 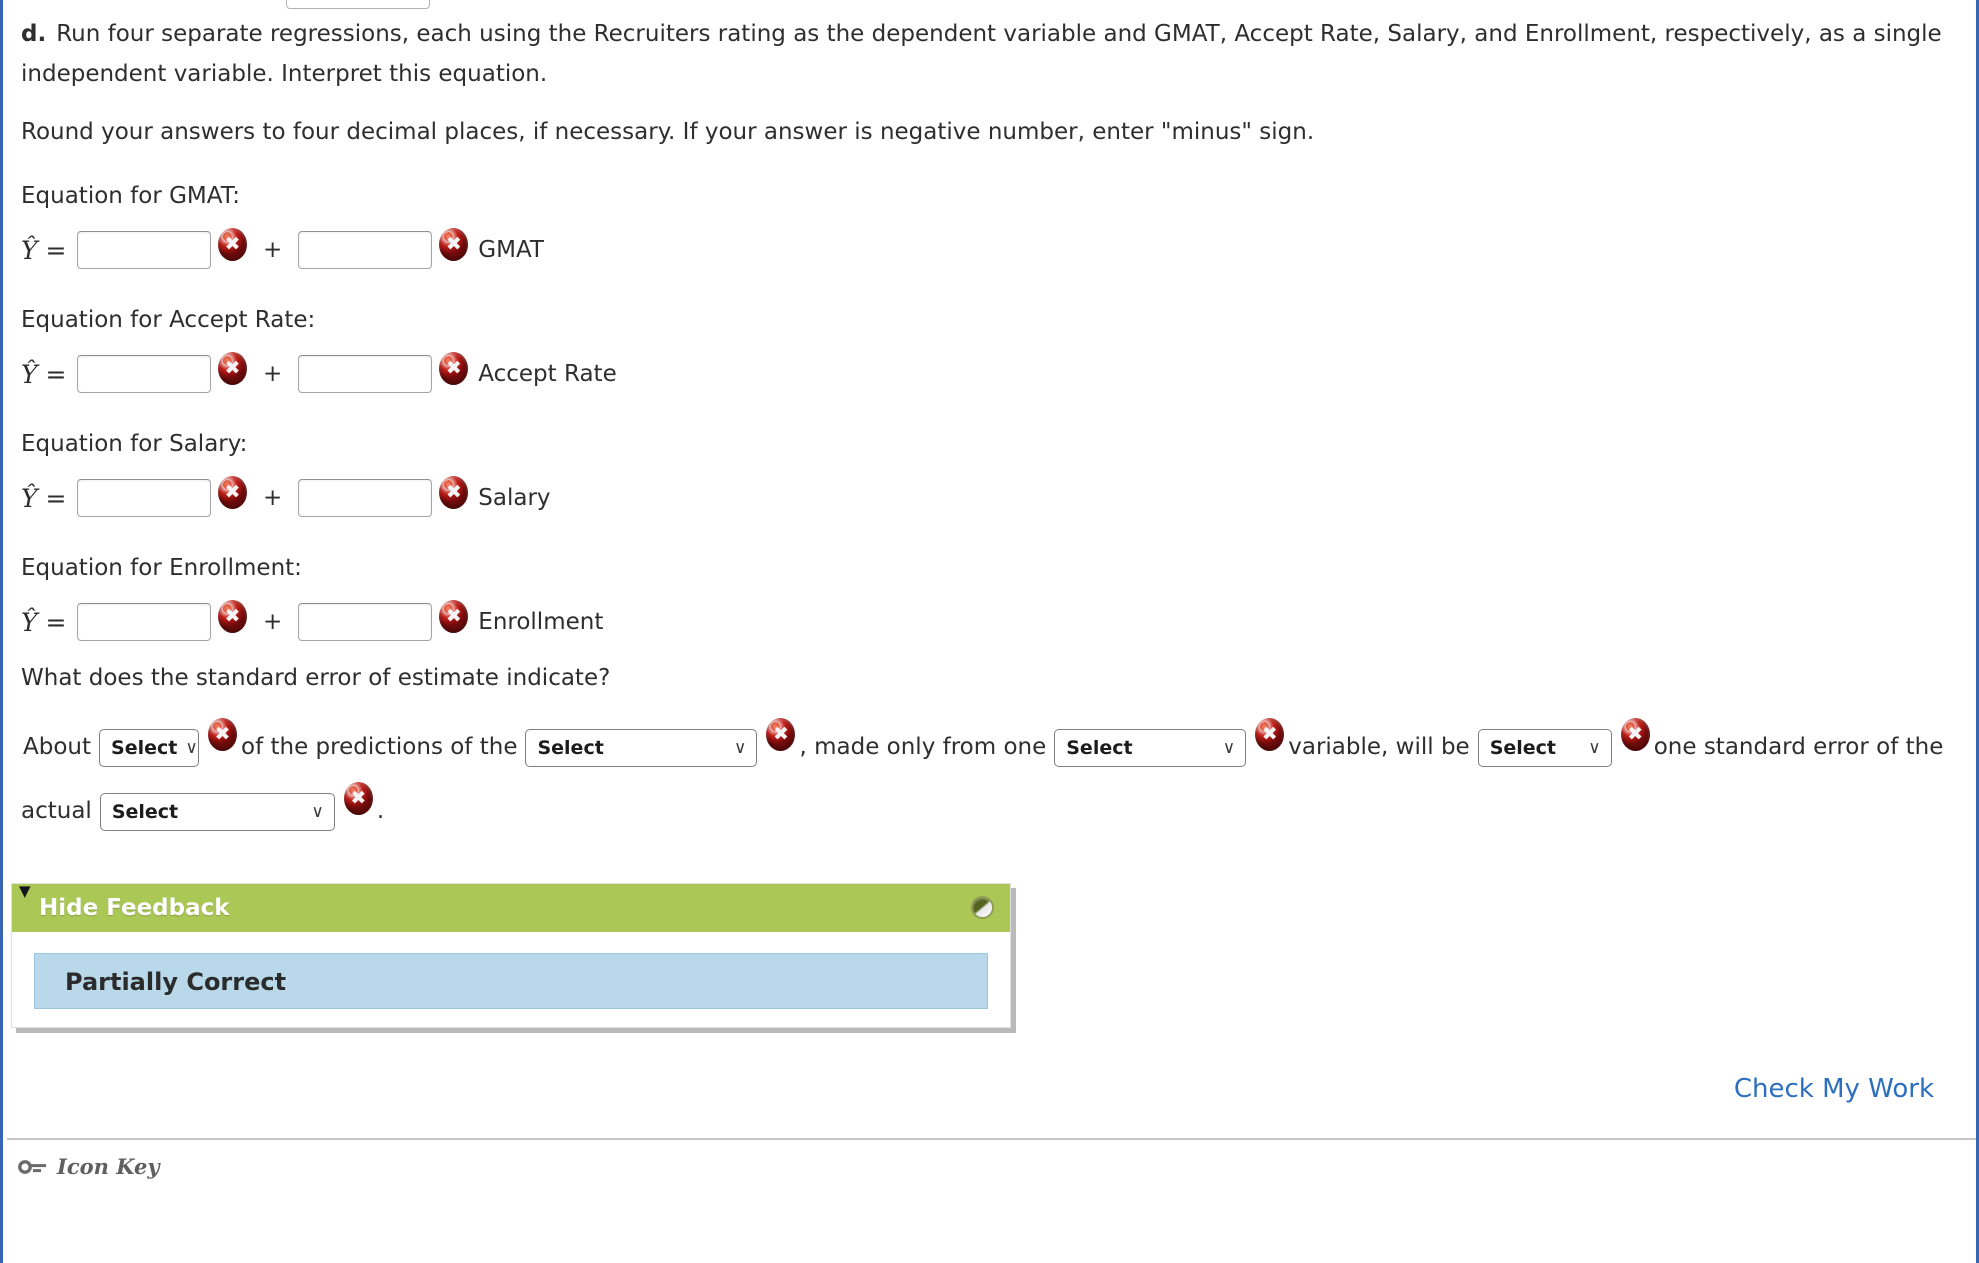 I want to click on check-my-work-link: Check My Work, so click(x=1833, y=1089).